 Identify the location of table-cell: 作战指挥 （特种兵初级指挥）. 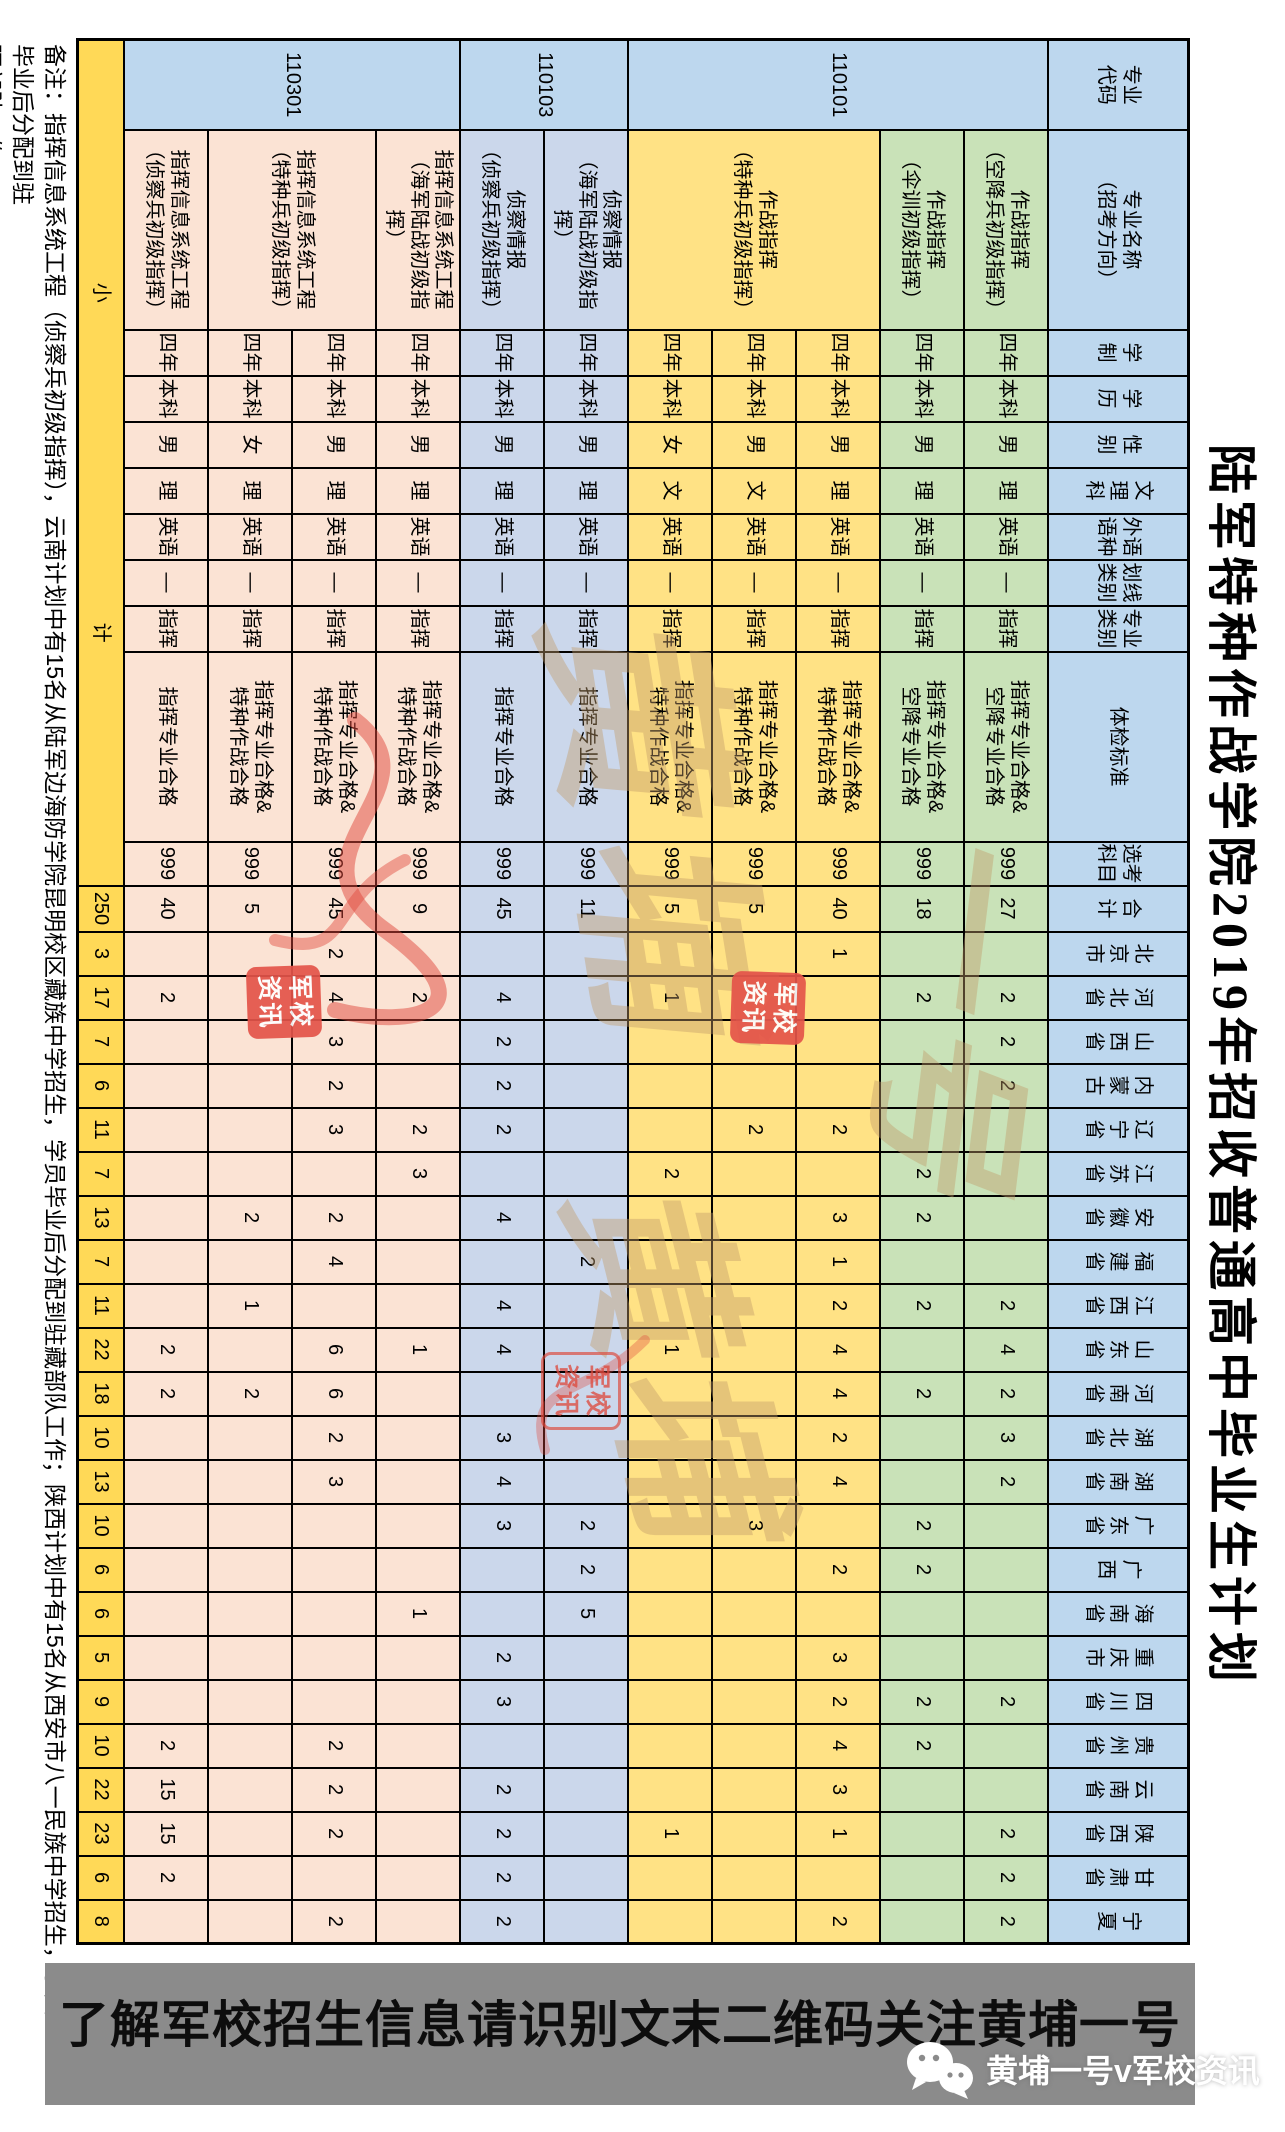
(754, 229).